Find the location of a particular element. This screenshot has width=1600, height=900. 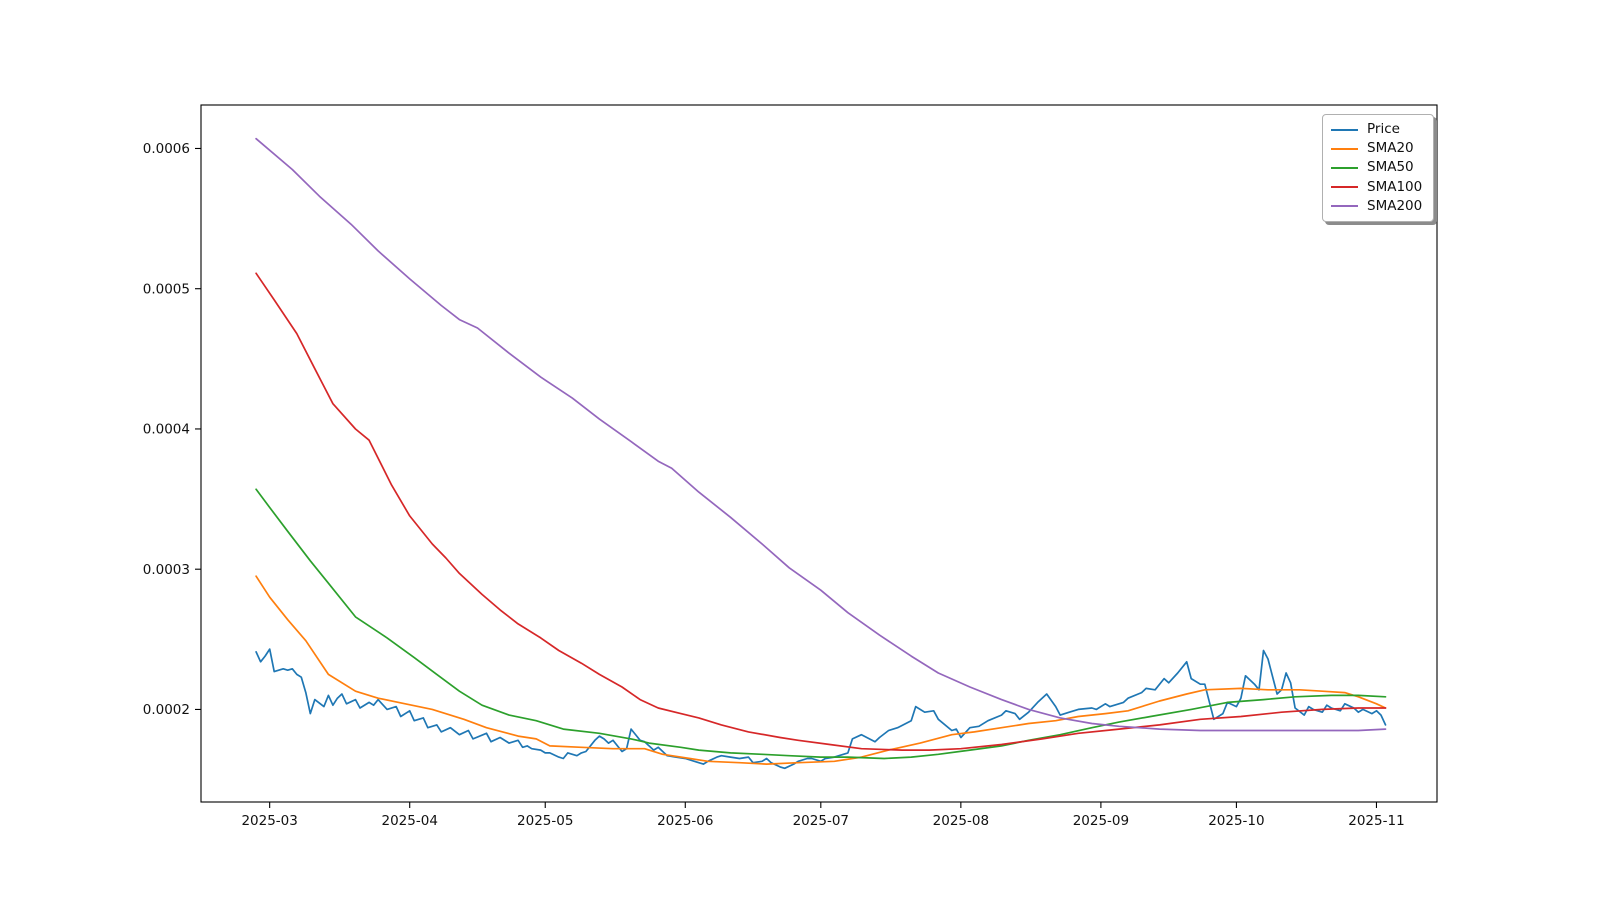

legend-line-swatch-price is located at coordinates (1344, 129).